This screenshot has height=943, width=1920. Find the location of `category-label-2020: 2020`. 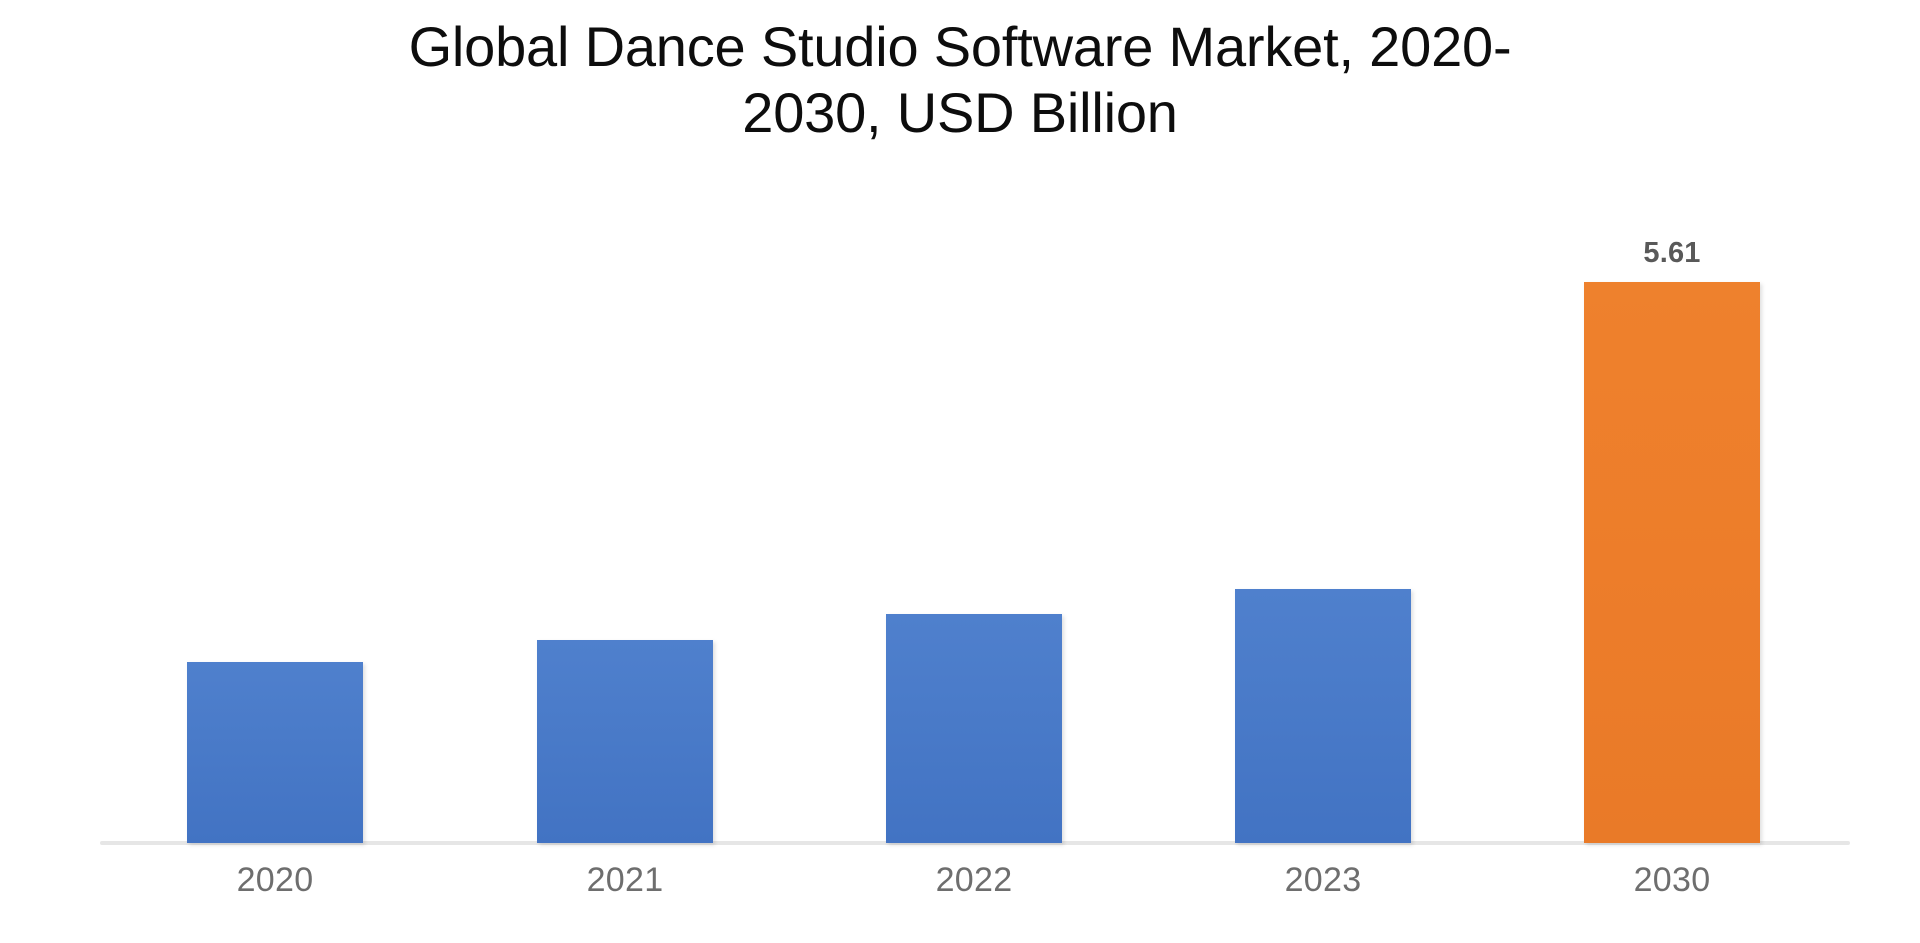

category-label-2020: 2020 is located at coordinates (275, 880).